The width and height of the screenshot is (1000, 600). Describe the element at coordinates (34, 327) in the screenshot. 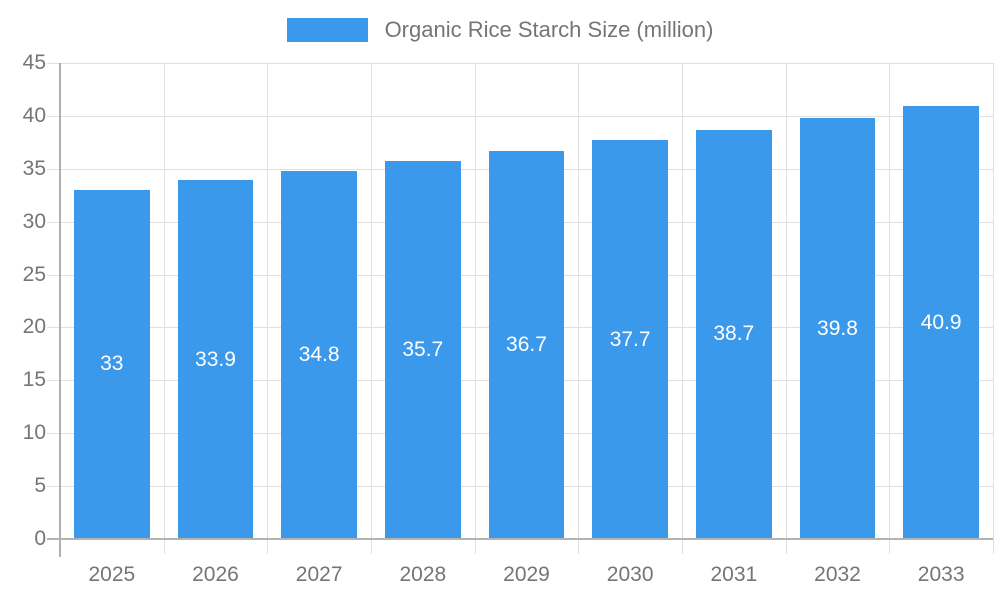

I see `y-axis-tick-label: 20` at that location.